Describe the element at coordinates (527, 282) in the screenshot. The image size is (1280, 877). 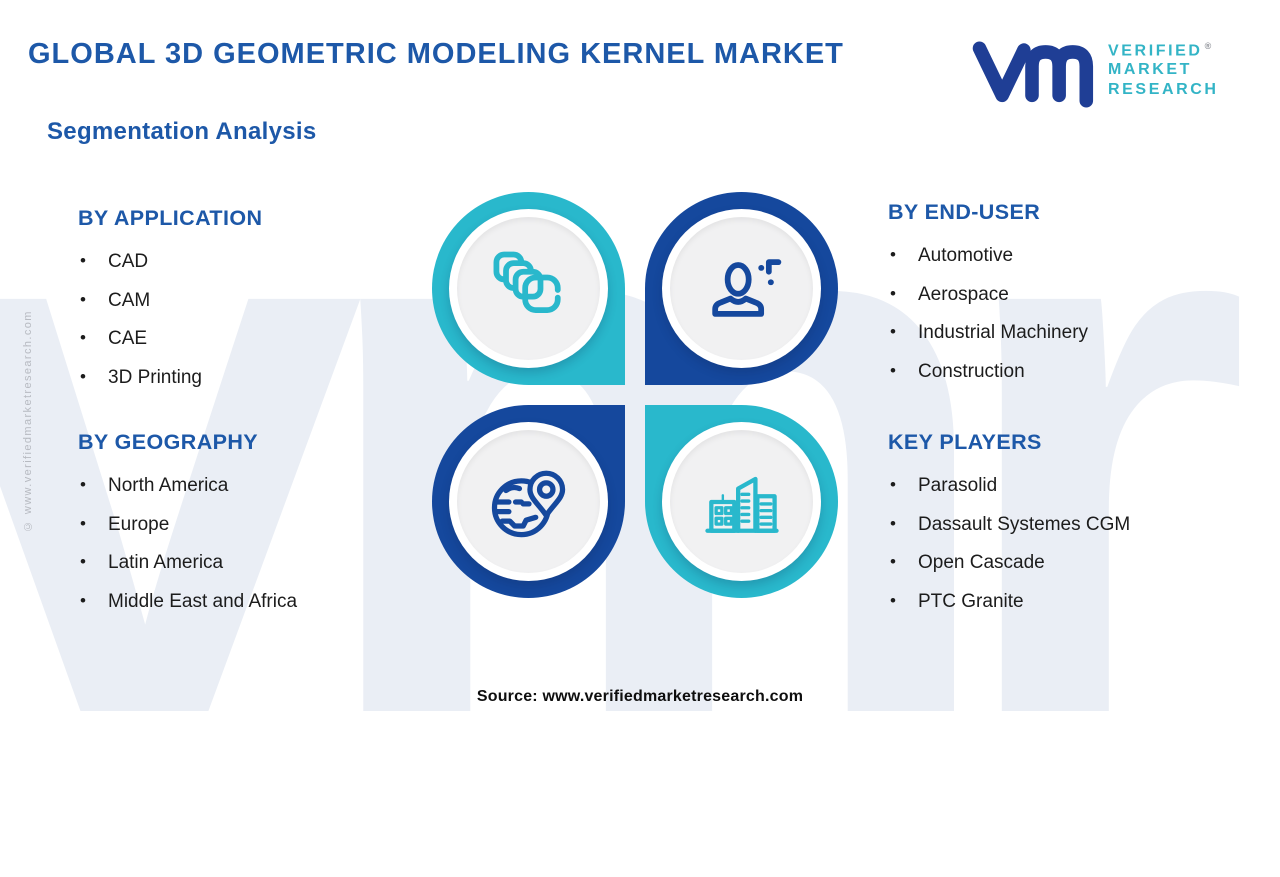
I see `stacked-shapes-icon` at that location.